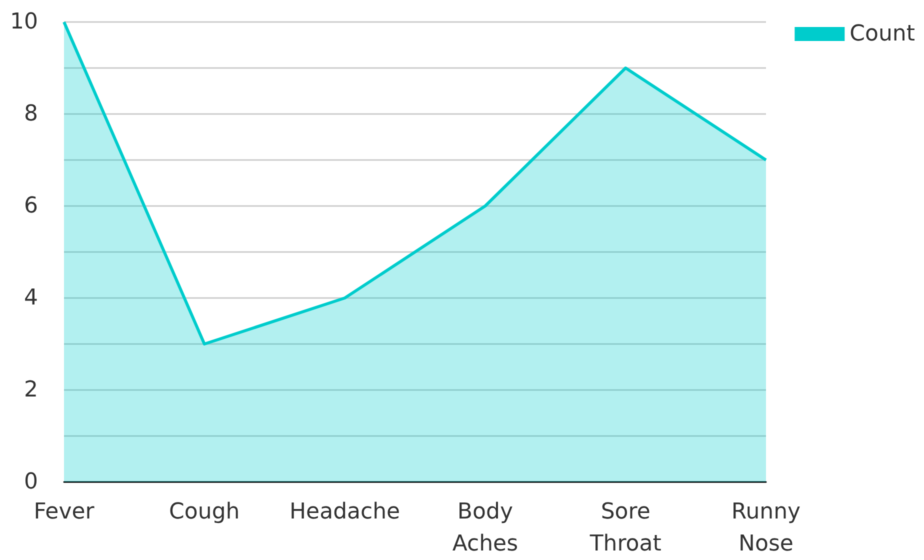 This screenshot has width=924, height=560. What do you see at coordinates (345, 512) in the screenshot?
I see `x-tick-label: Headache` at bounding box center [345, 512].